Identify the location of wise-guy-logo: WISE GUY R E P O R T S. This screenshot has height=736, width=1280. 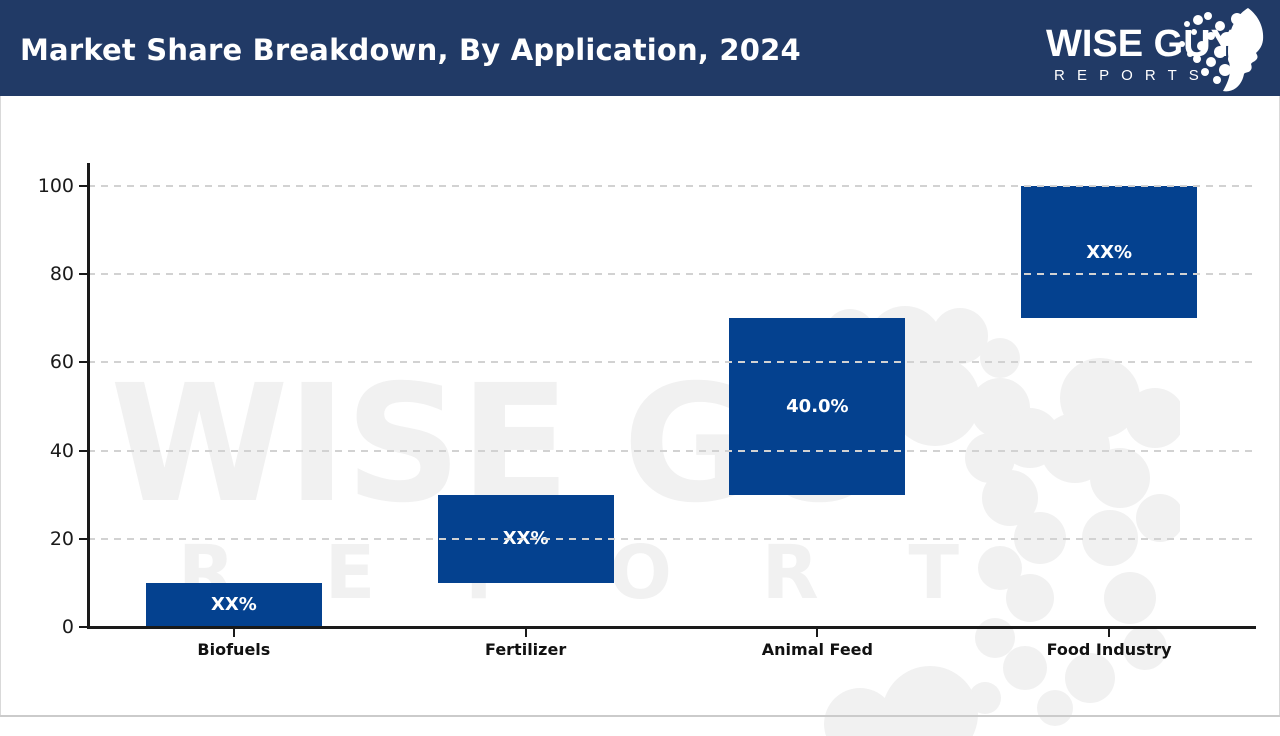
(1155, 50).